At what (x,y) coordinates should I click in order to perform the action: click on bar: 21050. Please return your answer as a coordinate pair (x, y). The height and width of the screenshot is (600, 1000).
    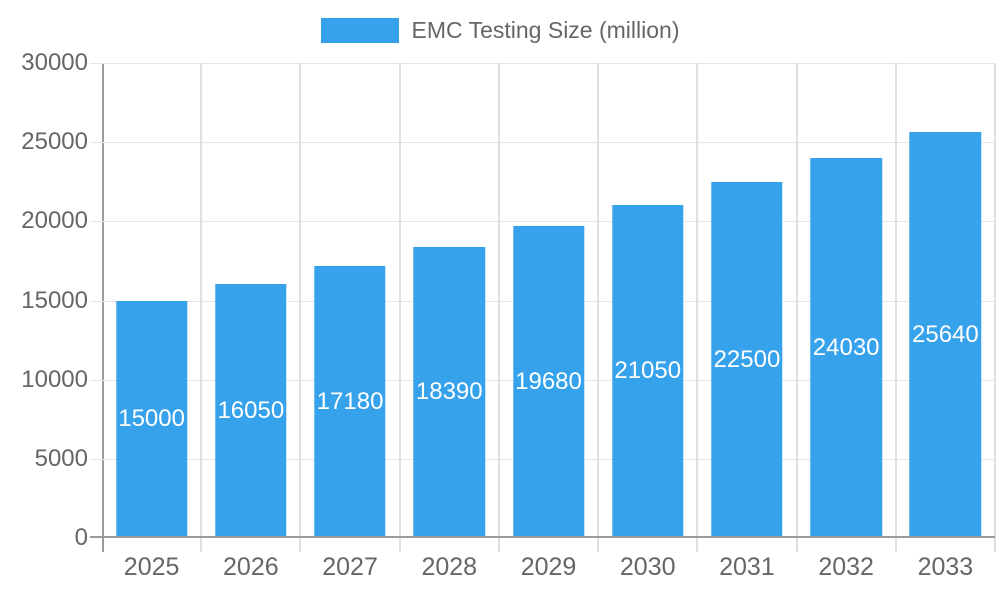
    Looking at the image, I should click on (648, 371).